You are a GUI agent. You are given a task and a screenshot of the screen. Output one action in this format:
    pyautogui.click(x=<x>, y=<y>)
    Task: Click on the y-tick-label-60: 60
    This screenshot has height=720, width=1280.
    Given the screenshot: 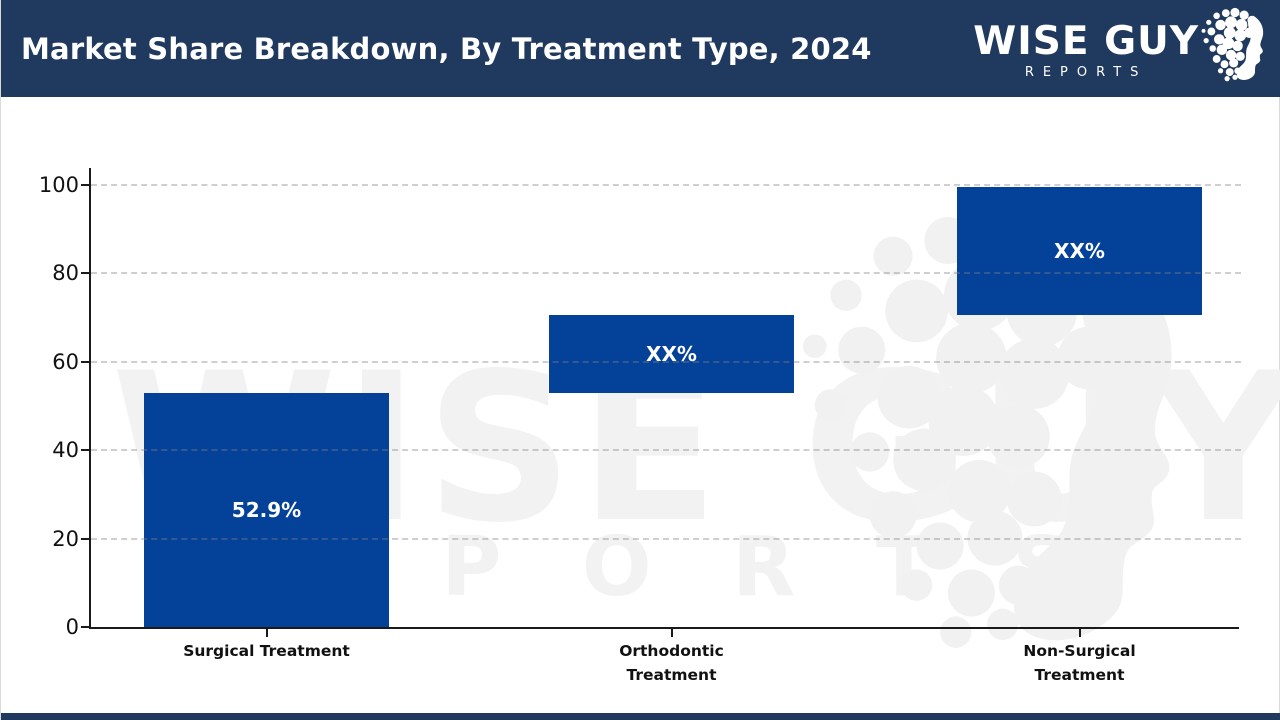 What is the action you would take?
    pyautogui.click(x=65, y=361)
    